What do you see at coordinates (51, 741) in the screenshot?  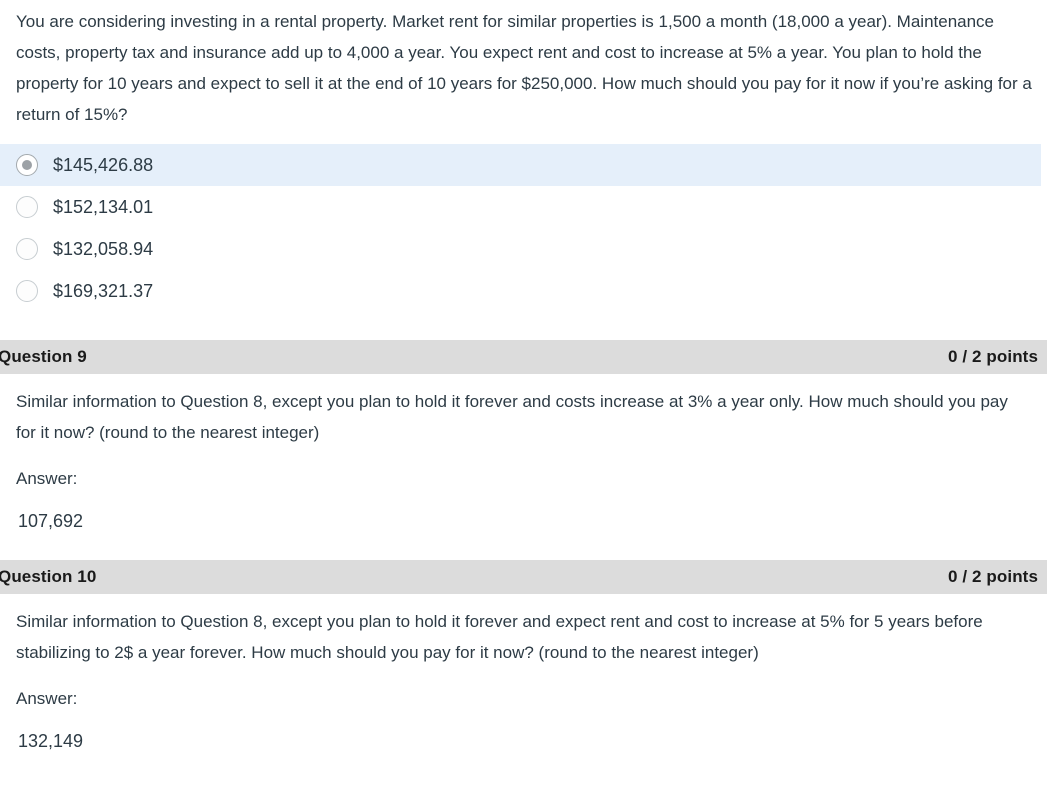 I see `question-10-answer-value: 132,149` at bounding box center [51, 741].